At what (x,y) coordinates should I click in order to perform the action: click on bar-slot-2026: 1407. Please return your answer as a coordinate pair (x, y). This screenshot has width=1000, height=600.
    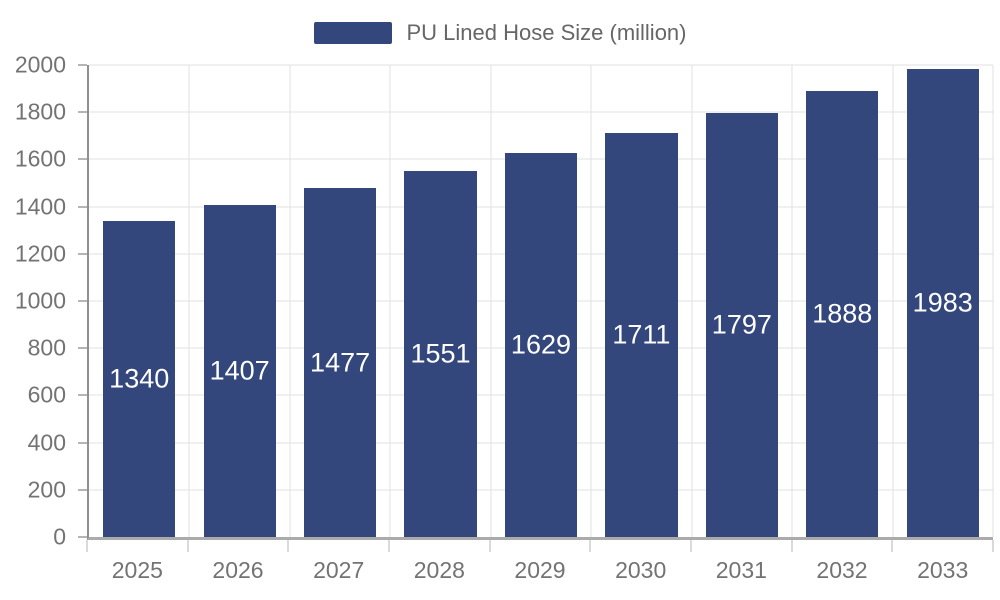
    Looking at the image, I should click on (239, 301).